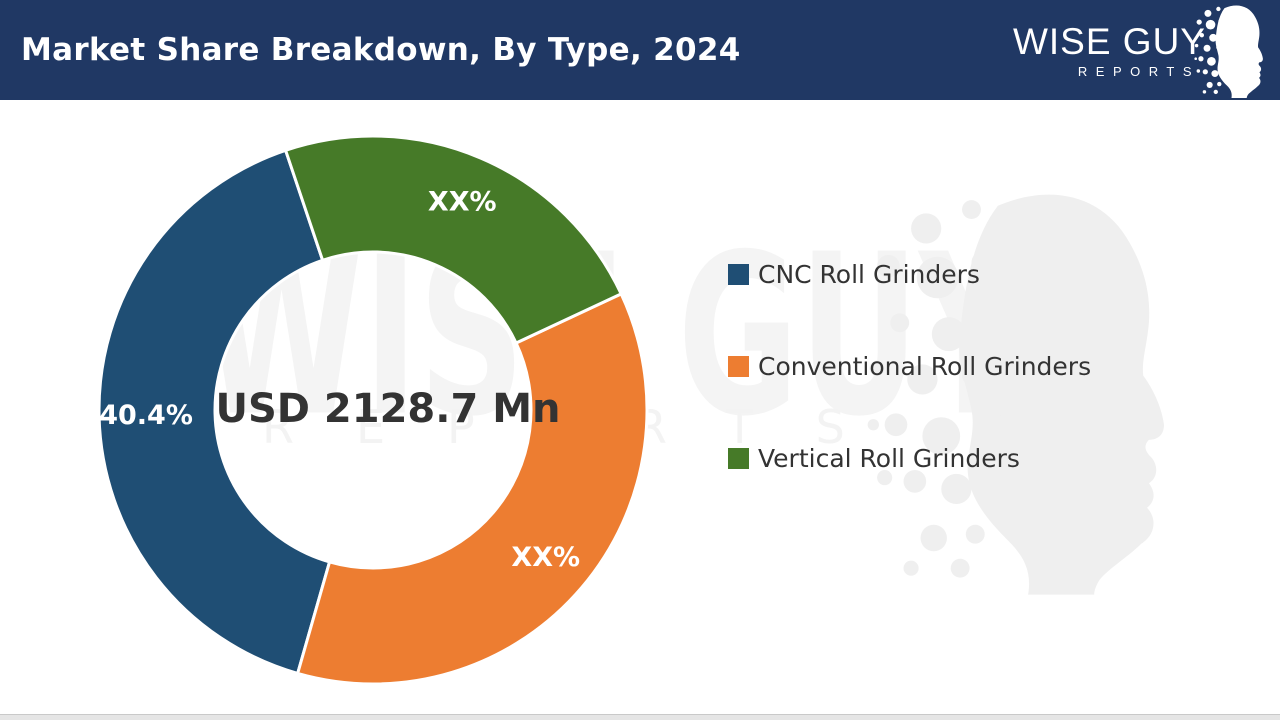  I want to click on legend-label: Vertical Roll Grinders, so click(889, 458).